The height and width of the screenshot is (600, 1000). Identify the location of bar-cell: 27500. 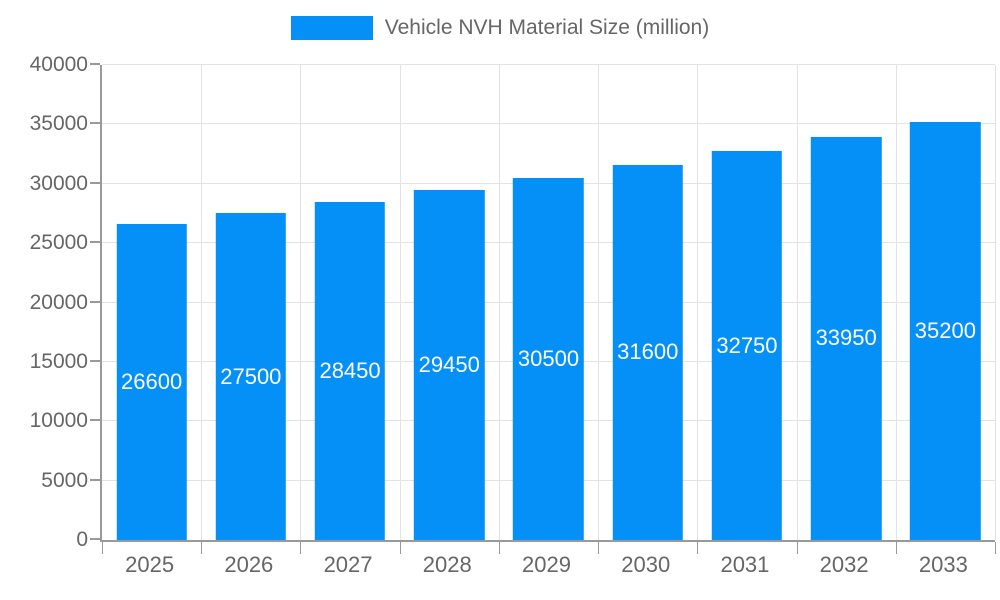
(250, 302).